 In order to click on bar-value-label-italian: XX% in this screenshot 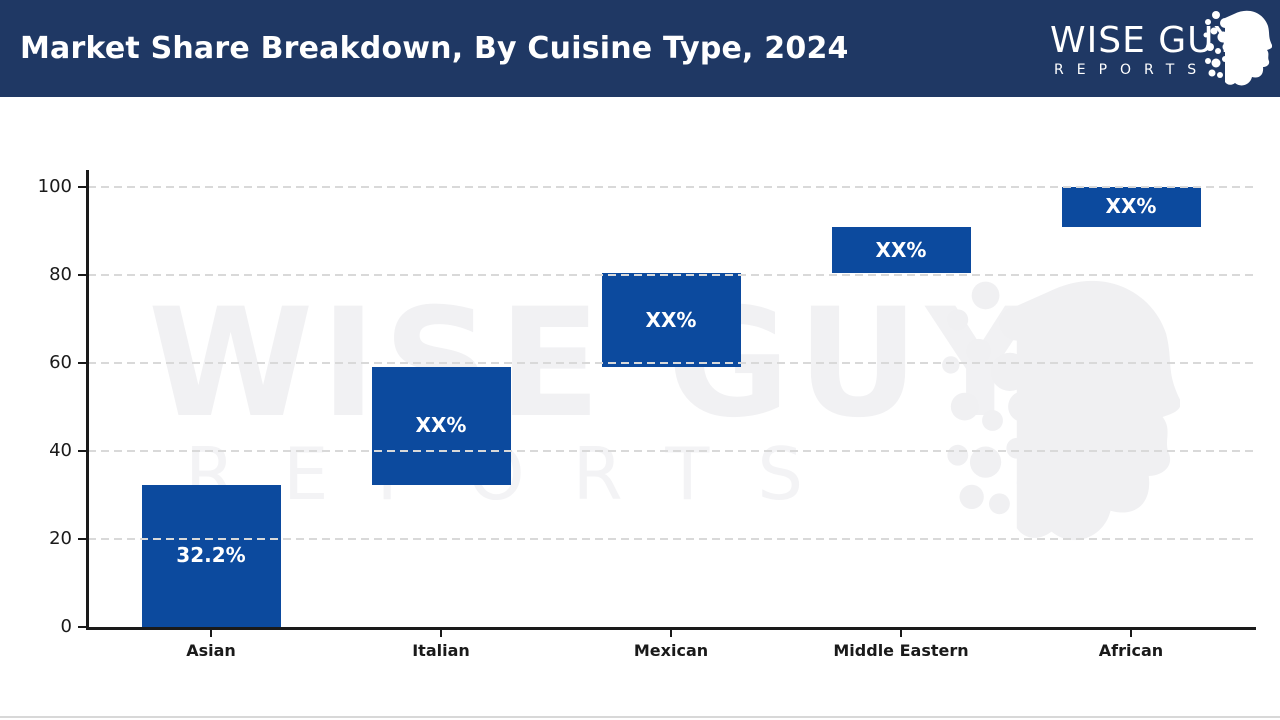, I will do `click(441, 425)`.